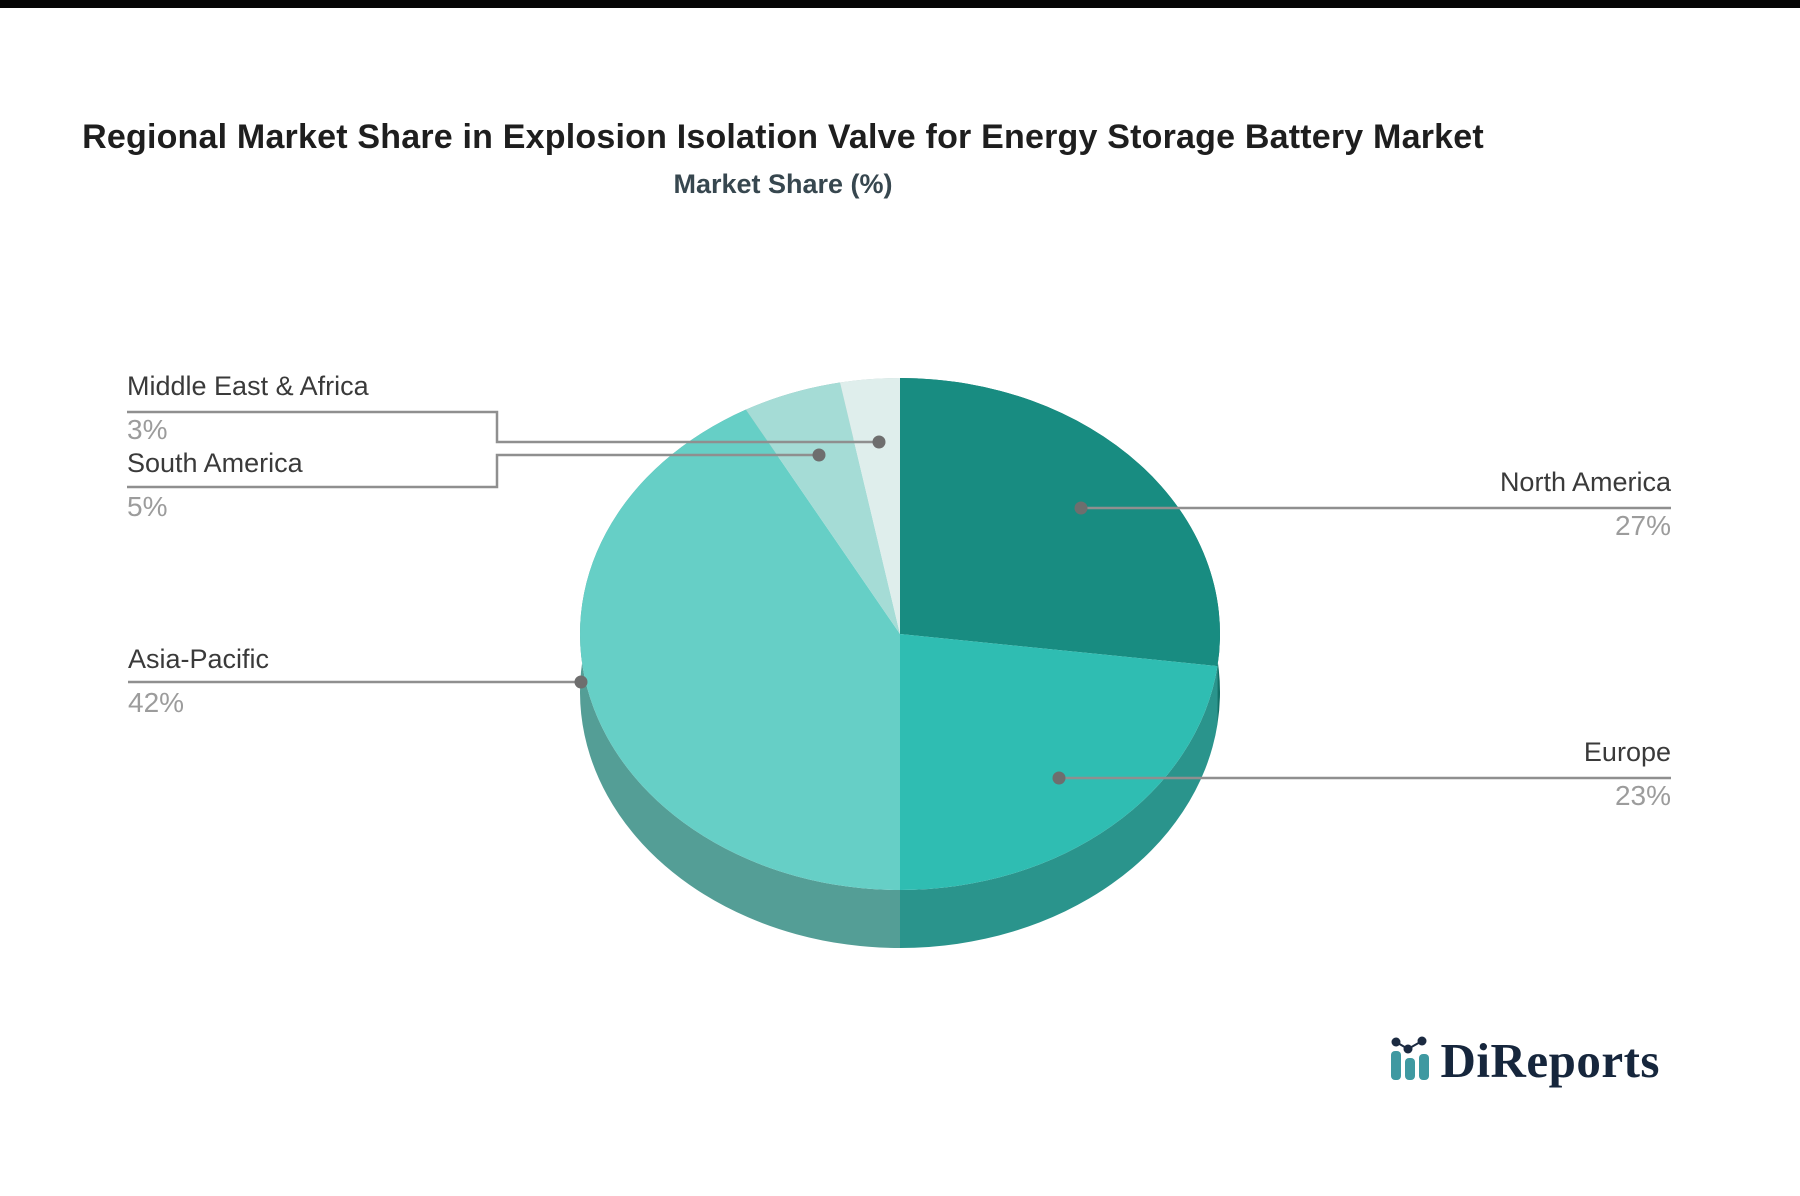 The width and height of the screenshot is (1800, 1196). Describe the element at coordinates (783, 184) in the screenshot. I see `chart-subtitle: Market Share (%)` at that location.